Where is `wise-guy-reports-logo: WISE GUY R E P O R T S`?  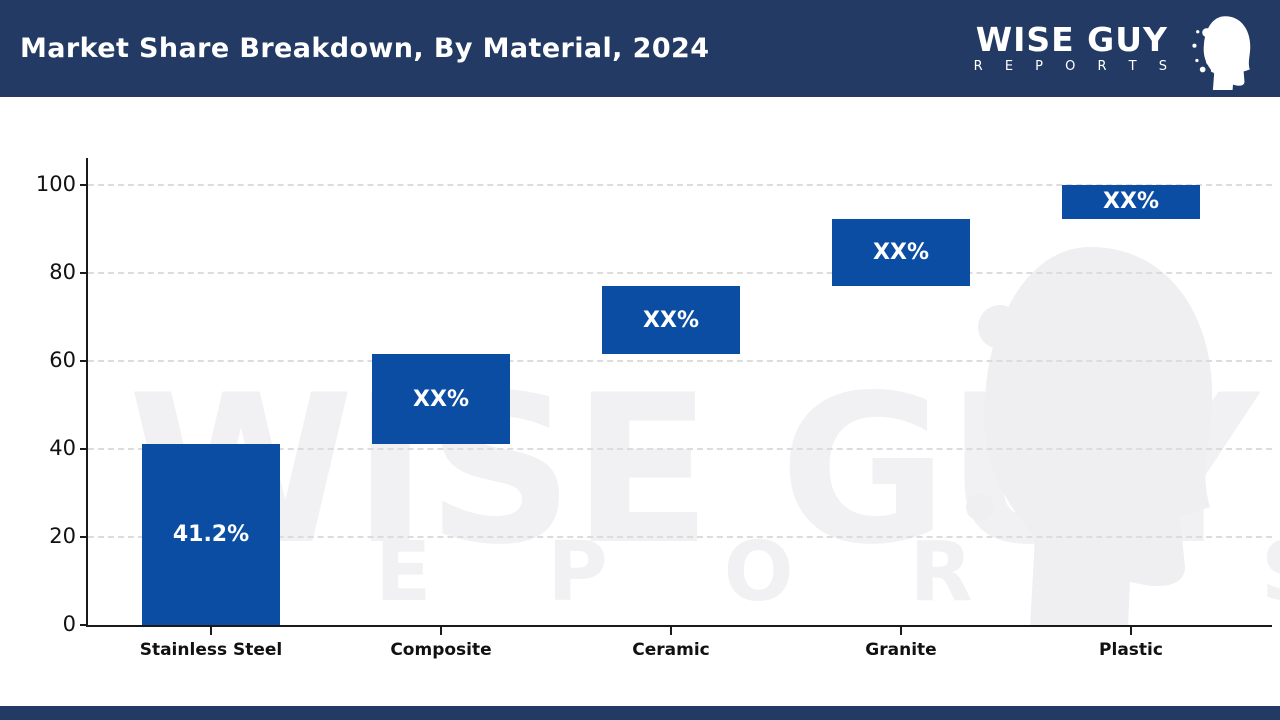
wise-guy-reports-logo: WISE GUY R E P O R T S is located at coordinates (1110, 49).